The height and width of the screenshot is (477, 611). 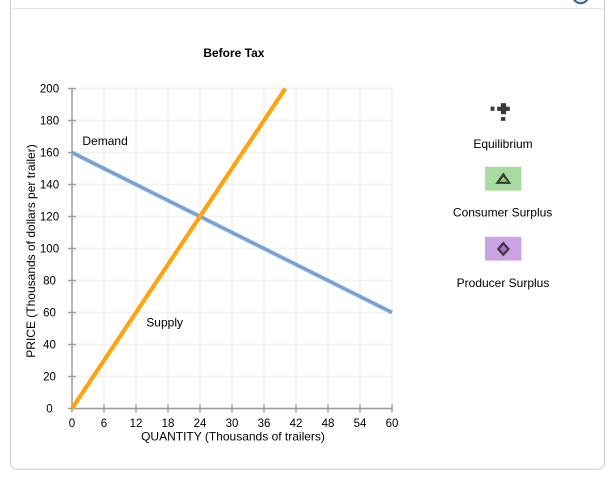 I want to click on svg-text: 24, so click(x=200, y=424).